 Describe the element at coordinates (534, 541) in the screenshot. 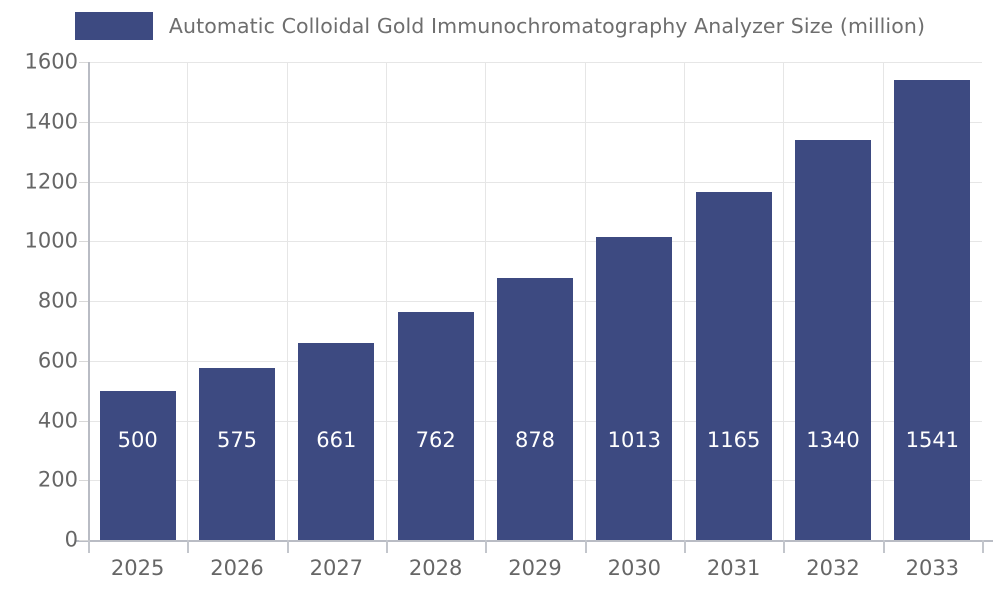

I see `x-axis-line` at that location.